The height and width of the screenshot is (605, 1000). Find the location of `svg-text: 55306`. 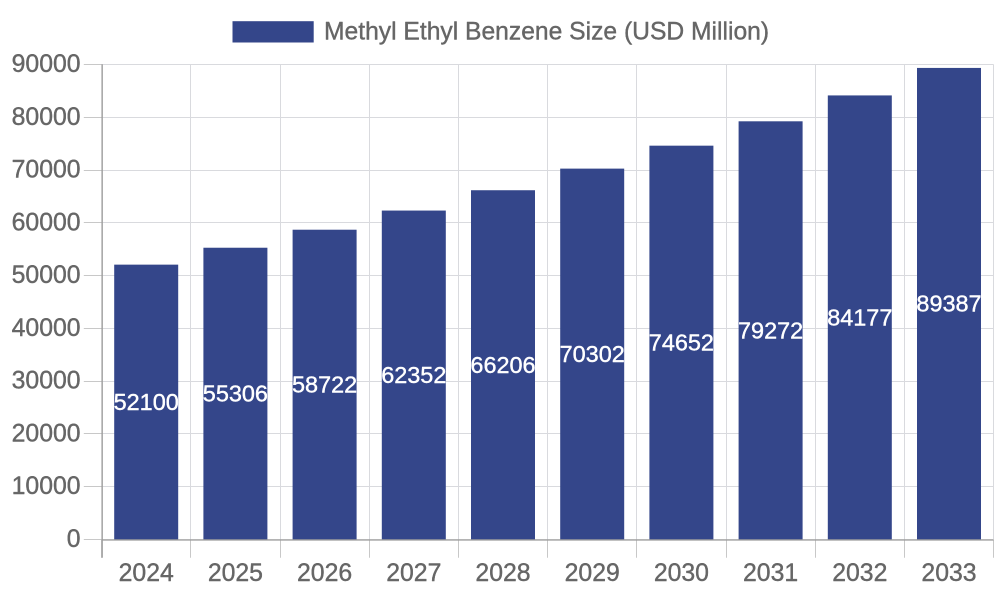

svg-text: 55306 is located at coordinates (235, 394).